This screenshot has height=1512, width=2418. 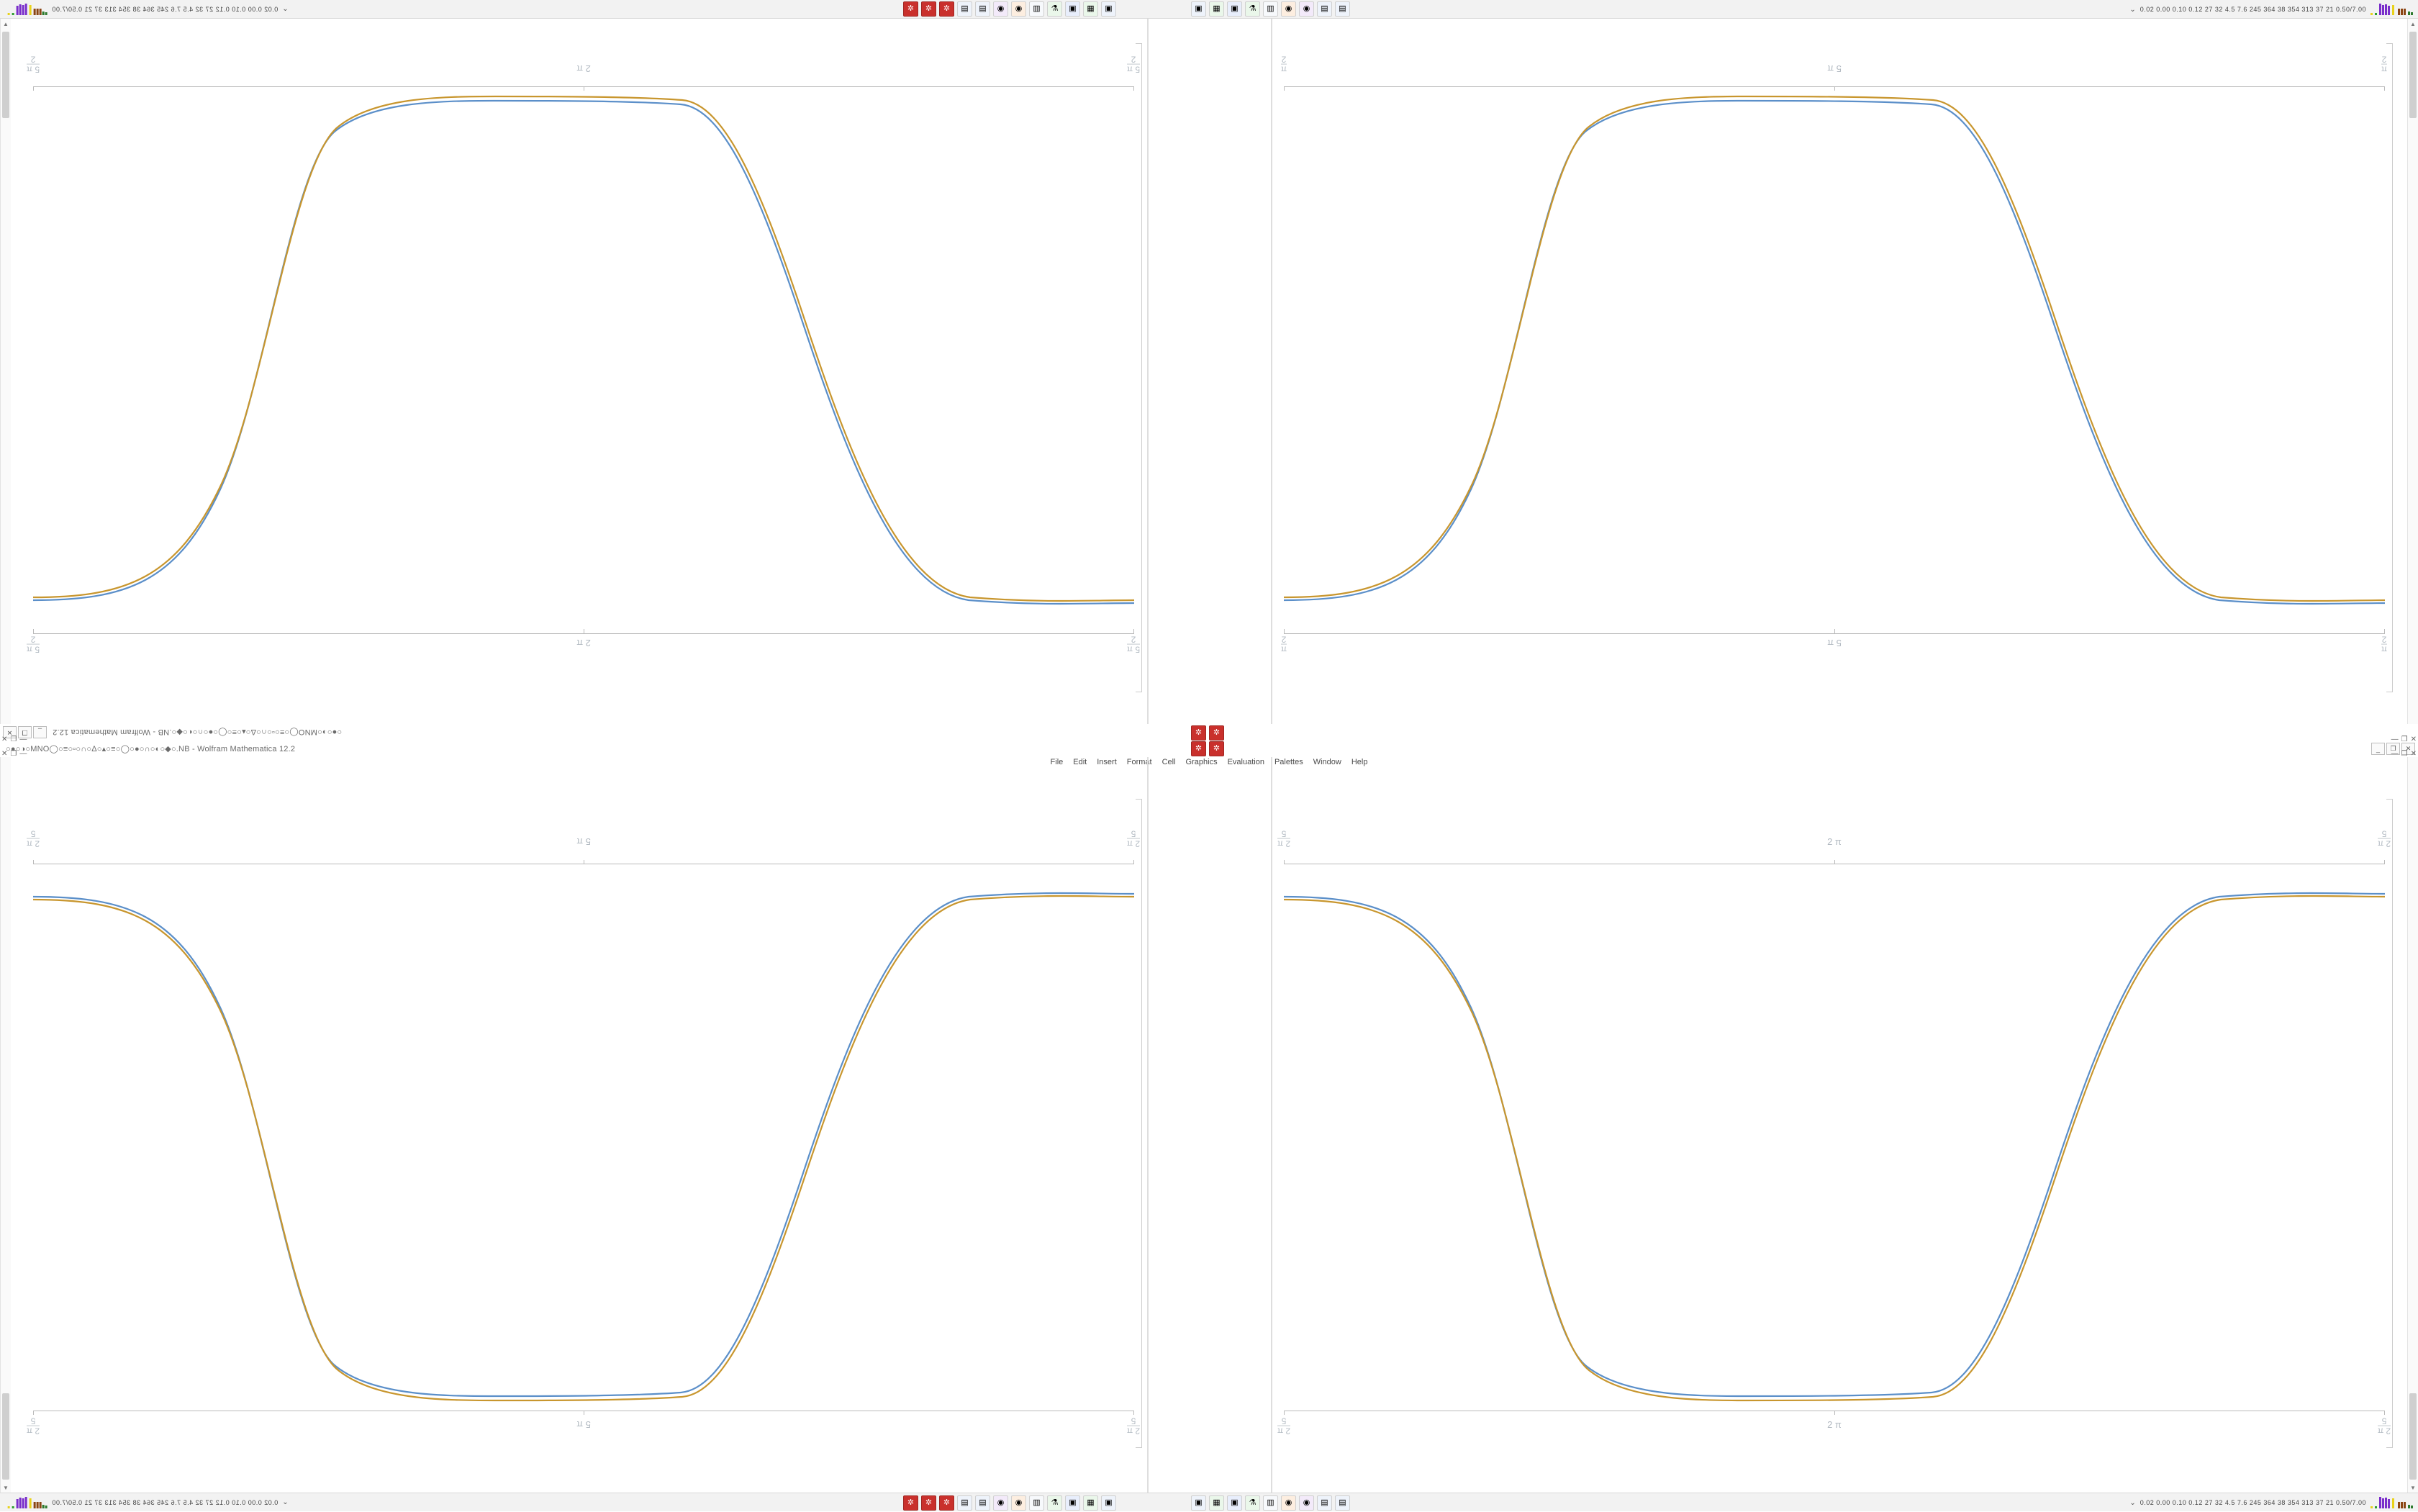 I want to click on band-icons-lower: ✲ ✲, so click(x=1207, y=748).